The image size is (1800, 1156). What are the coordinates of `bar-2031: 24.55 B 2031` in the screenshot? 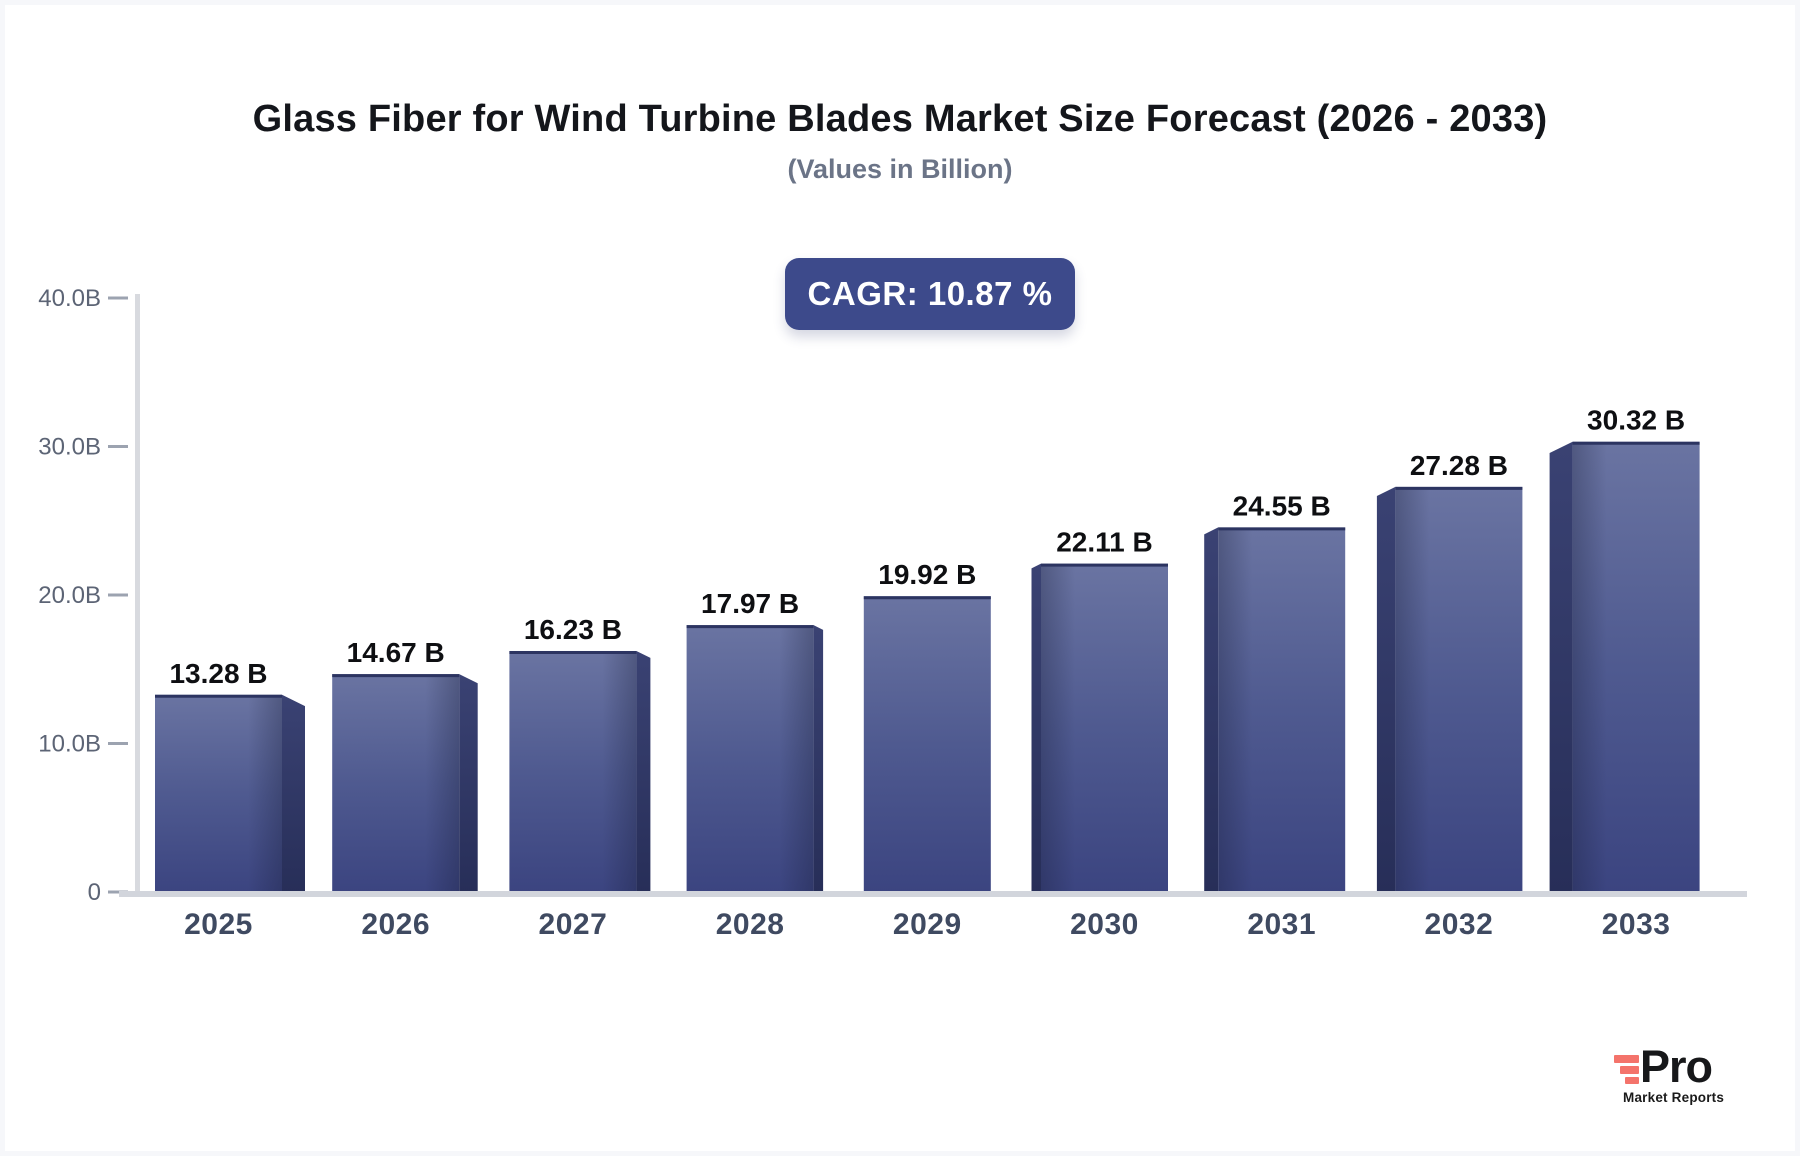 It's located at (1275, 715).